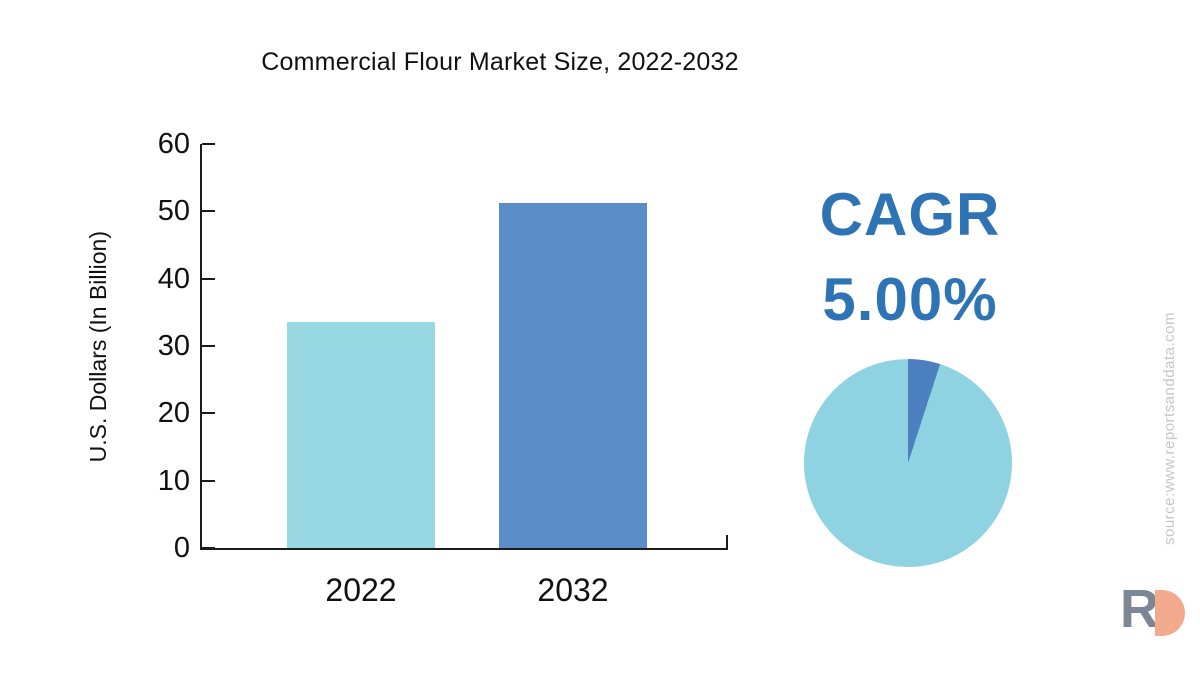  Describe the element at coordinates (361, 590) in the screenshot. I see `x-category-label: 2022` at that location.